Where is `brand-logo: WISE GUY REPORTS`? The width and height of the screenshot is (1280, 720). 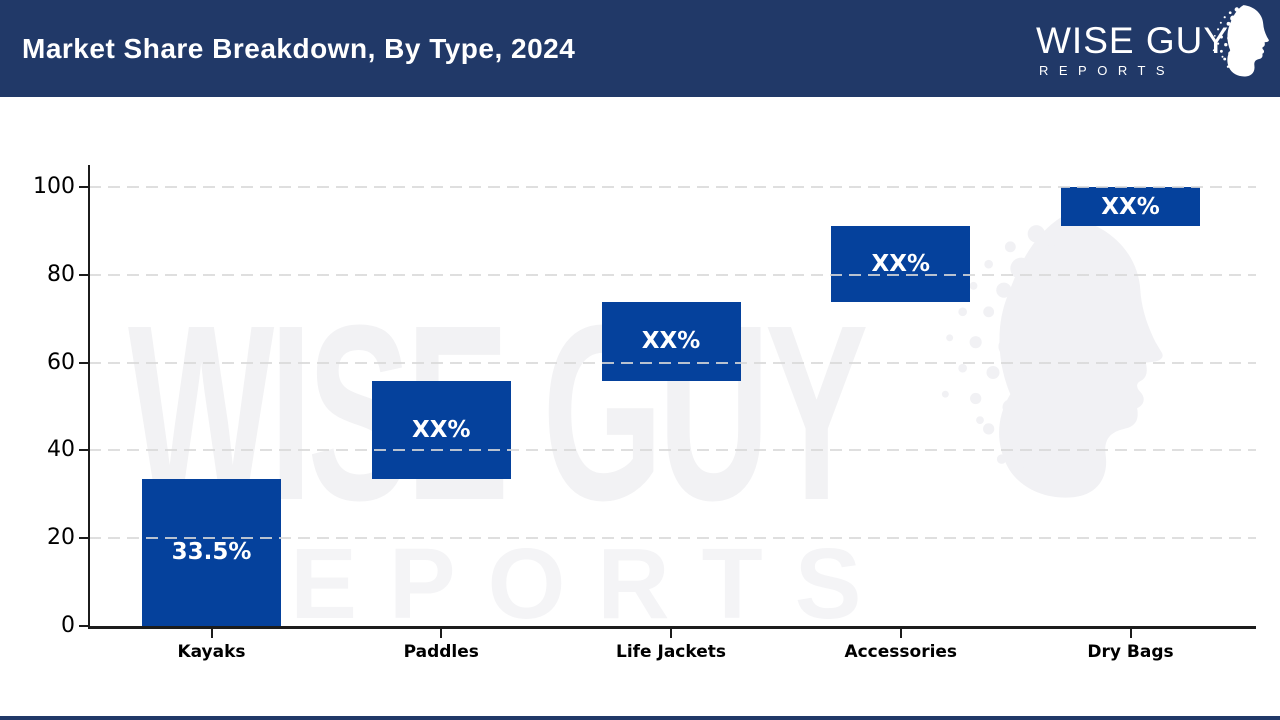
brand-logo: WISE GUY REPORTS is located at coordinates (1149, 49).